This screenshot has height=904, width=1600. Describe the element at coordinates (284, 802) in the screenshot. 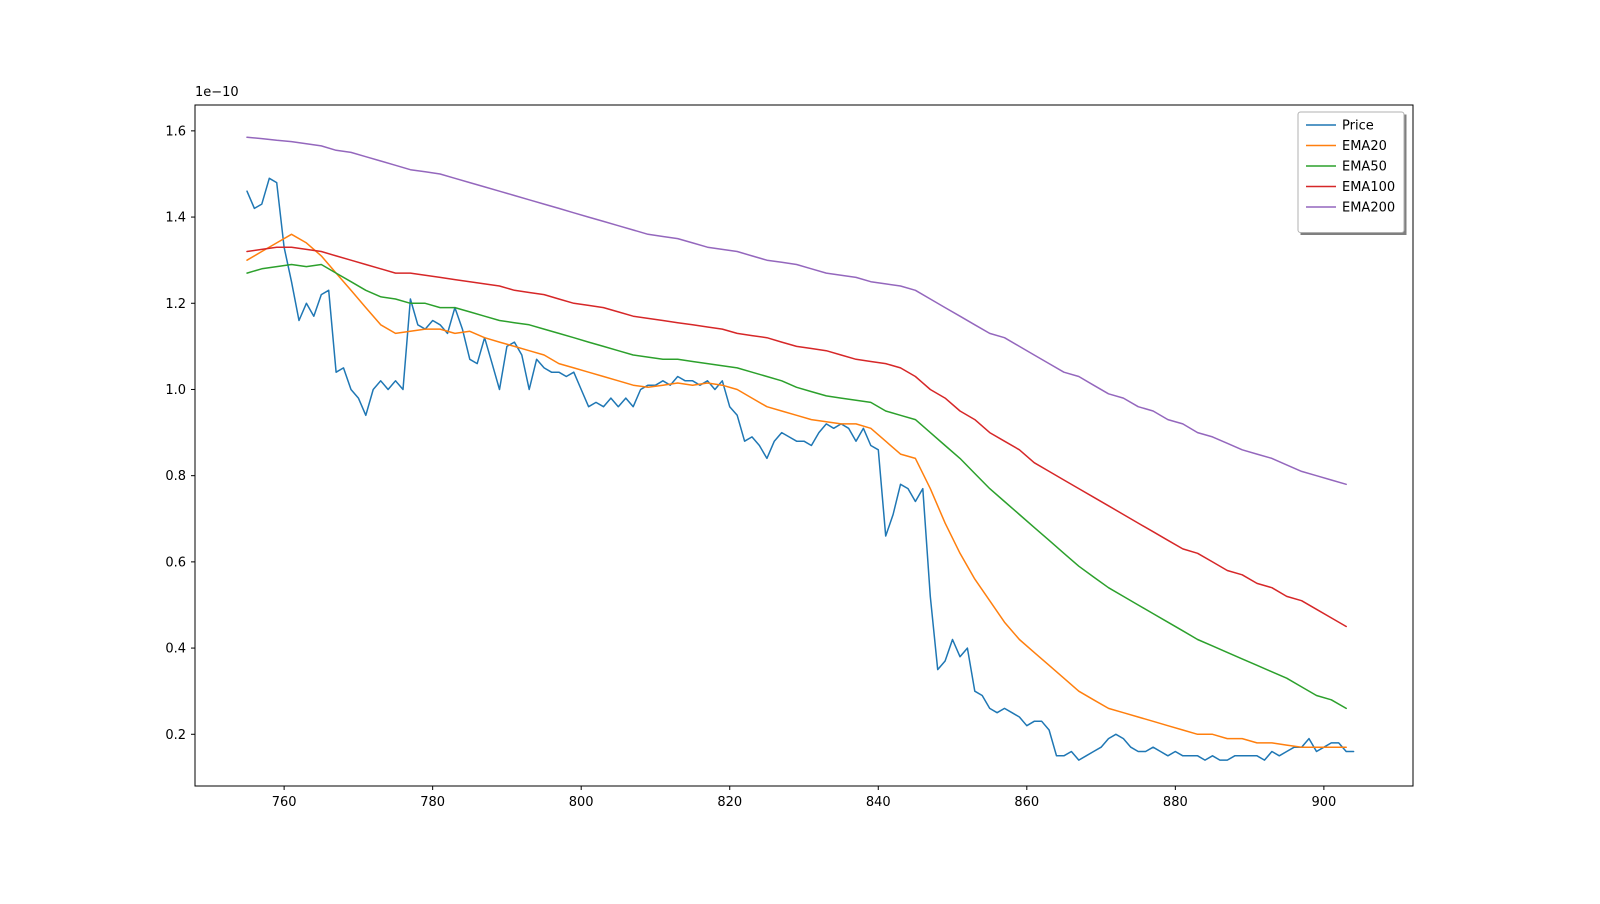

I see `x-tick-label: 760` at that location.